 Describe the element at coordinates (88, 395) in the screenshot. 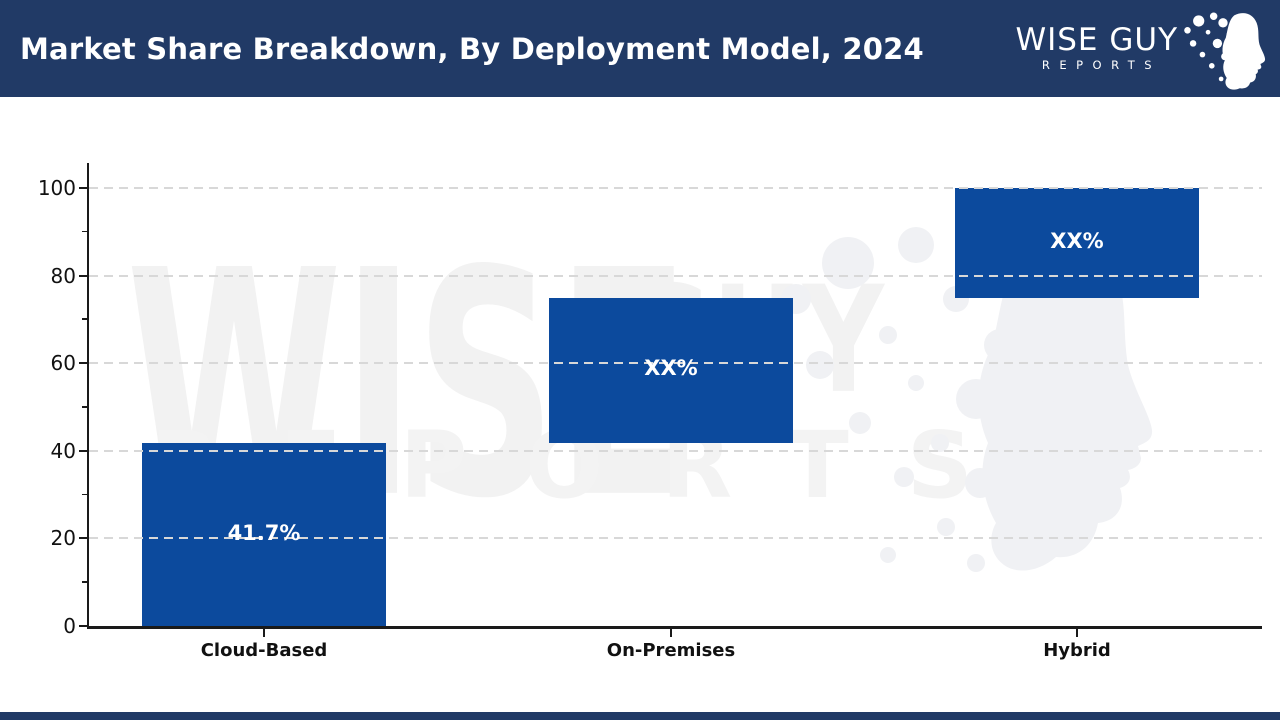

I see `y-axis-line` at that location.